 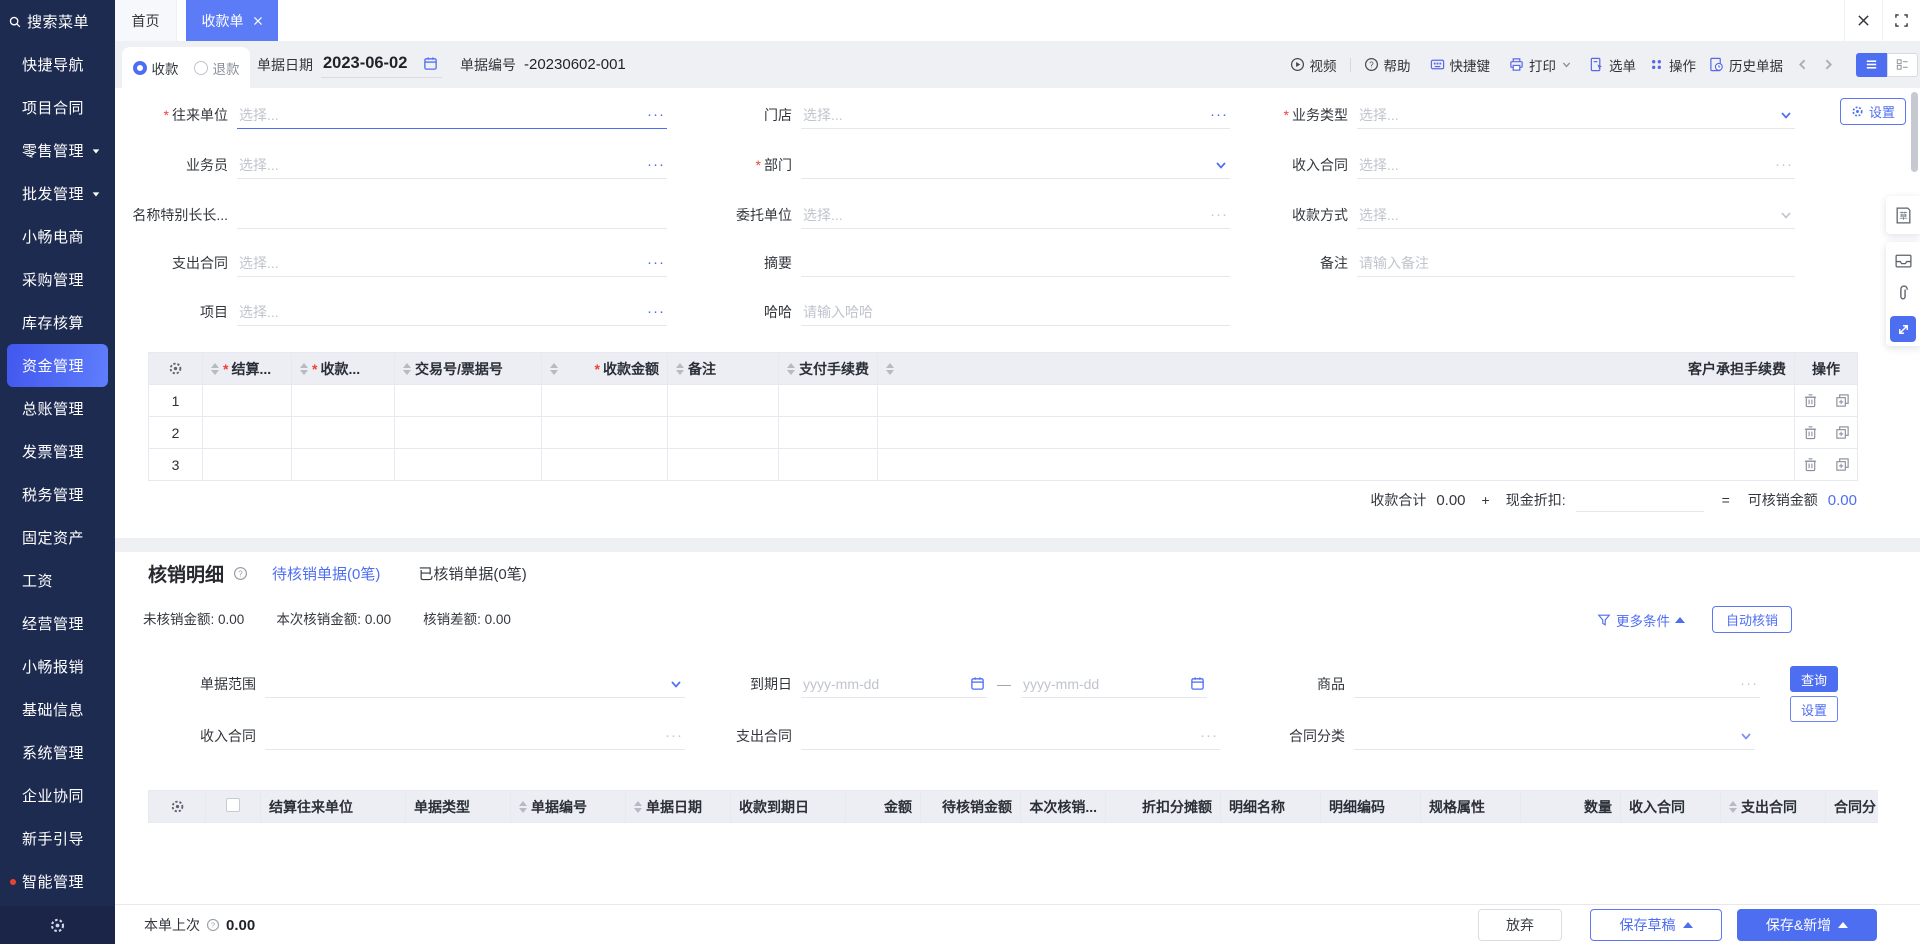 What do you see at coordinates (1008, 164) in the screenshot?
I see `department-input` at bounding box center [1008, 164].